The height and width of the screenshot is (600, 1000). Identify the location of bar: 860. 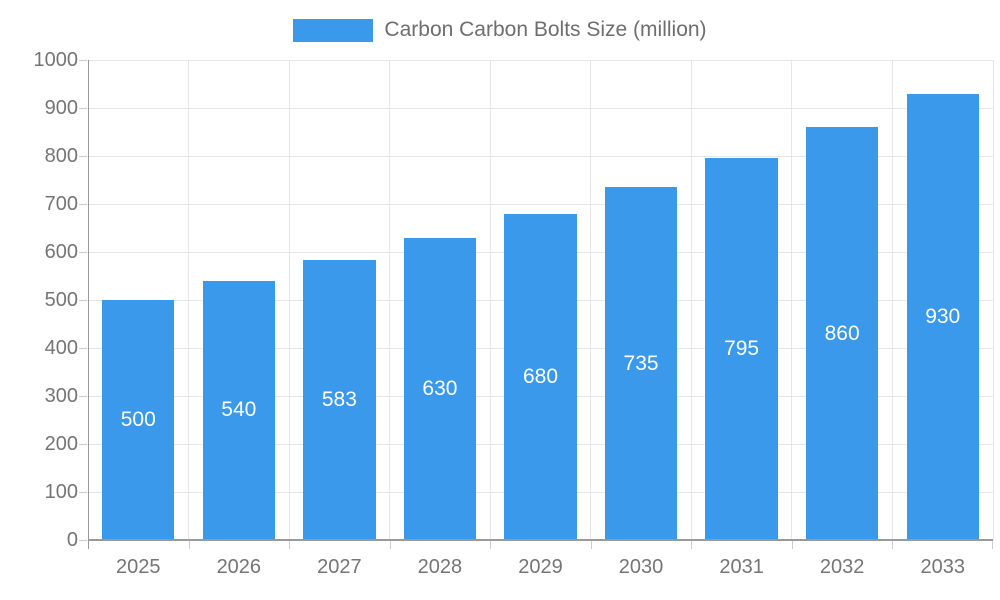
(842, 333).